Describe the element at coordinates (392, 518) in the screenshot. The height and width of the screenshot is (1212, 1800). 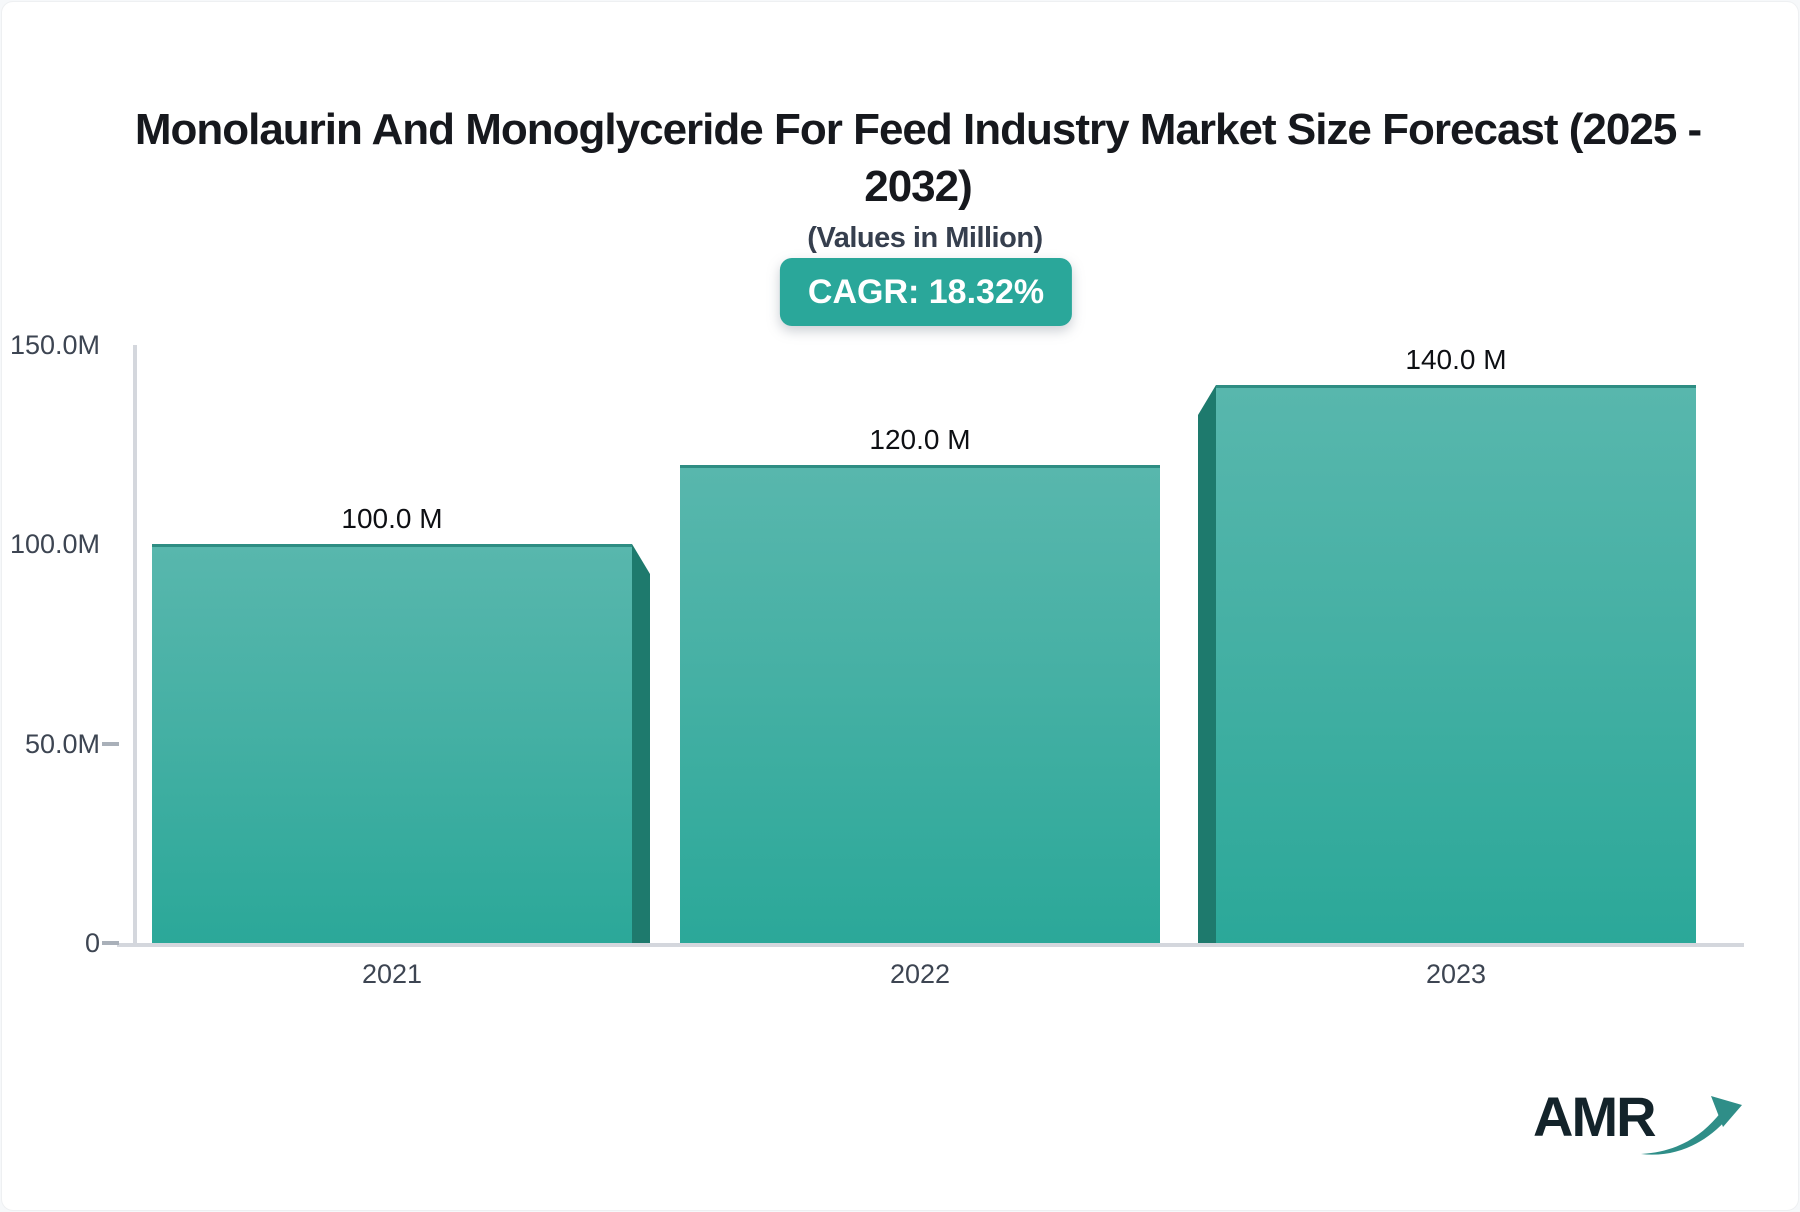
I see `bar-value-label: 100.0 M` at that location.